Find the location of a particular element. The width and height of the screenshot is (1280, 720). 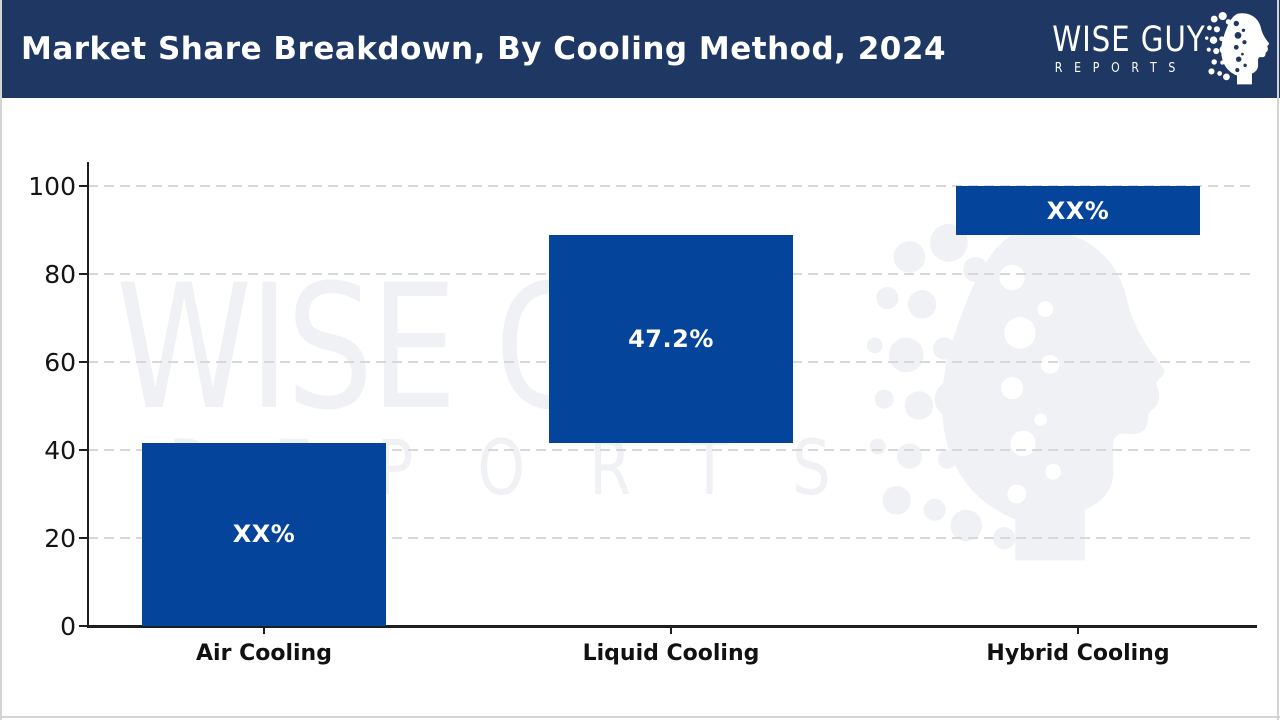

y-tick-label: 40 is located at coordinates (60, 450).